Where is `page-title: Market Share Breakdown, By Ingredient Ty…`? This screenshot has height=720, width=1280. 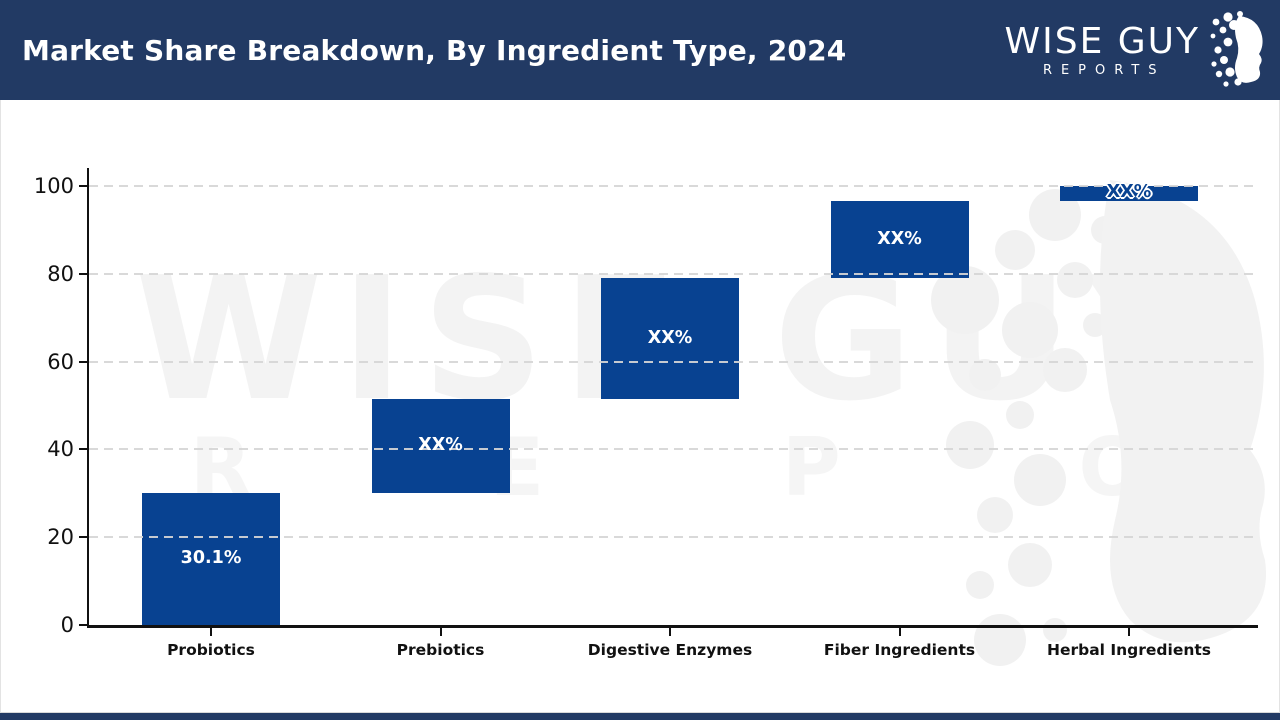
page-title: Market Share Breakdown, By Ingredient Ty… is located at coordinates (434, 50).